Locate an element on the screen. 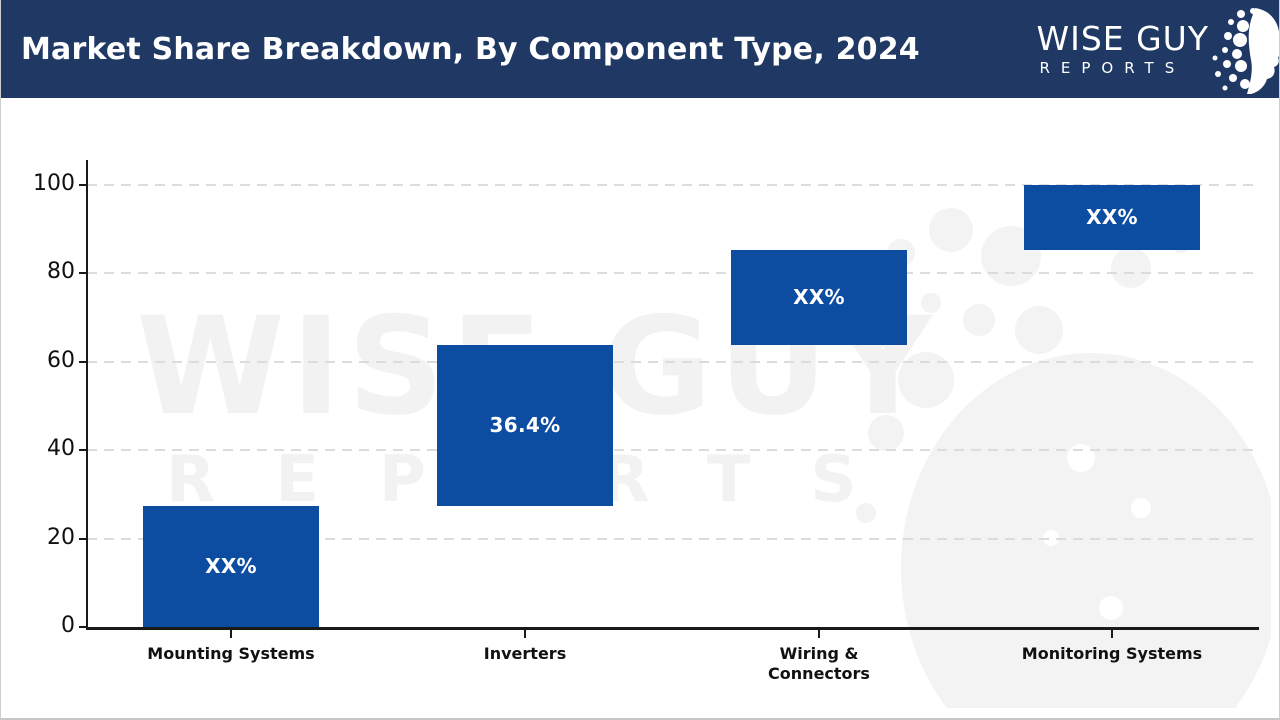 Image resolution: width=1280 pixels, height=720 pixels. x-category-label-3: Monitoring Systems is located at coordinates (1112, 654).